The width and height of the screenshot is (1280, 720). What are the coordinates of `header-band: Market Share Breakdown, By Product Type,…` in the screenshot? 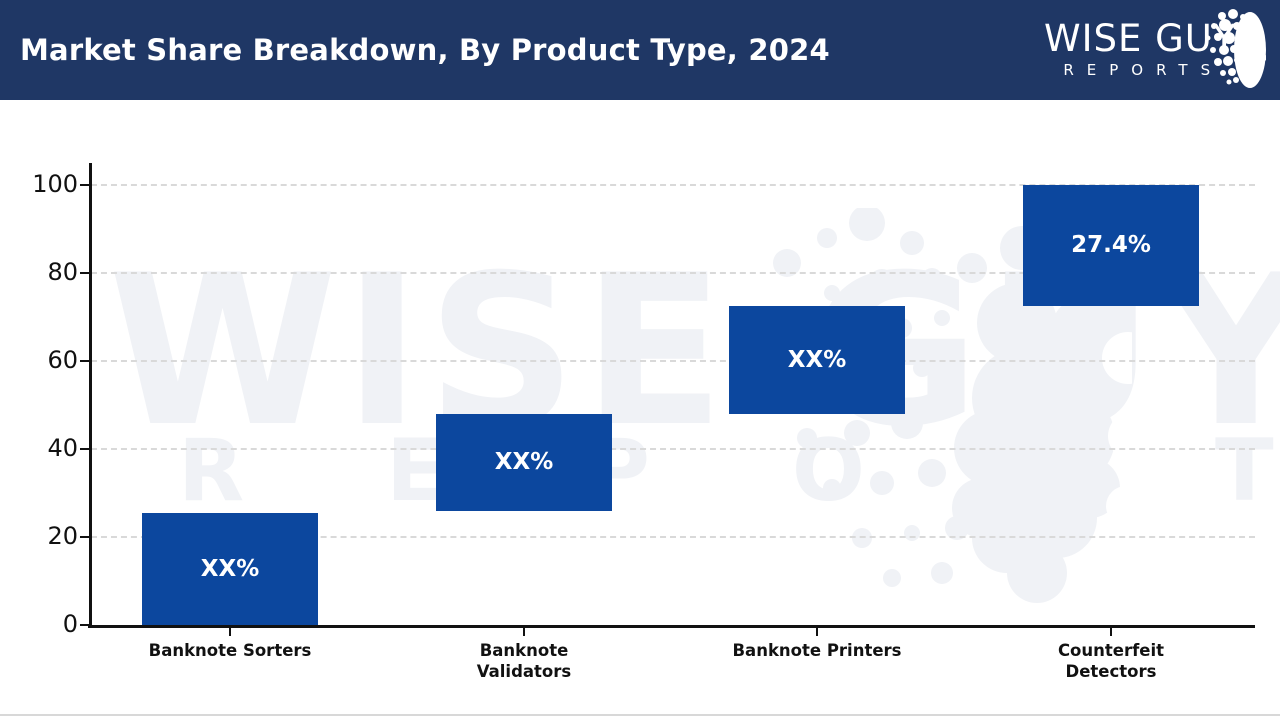 It's located at (640, 50).